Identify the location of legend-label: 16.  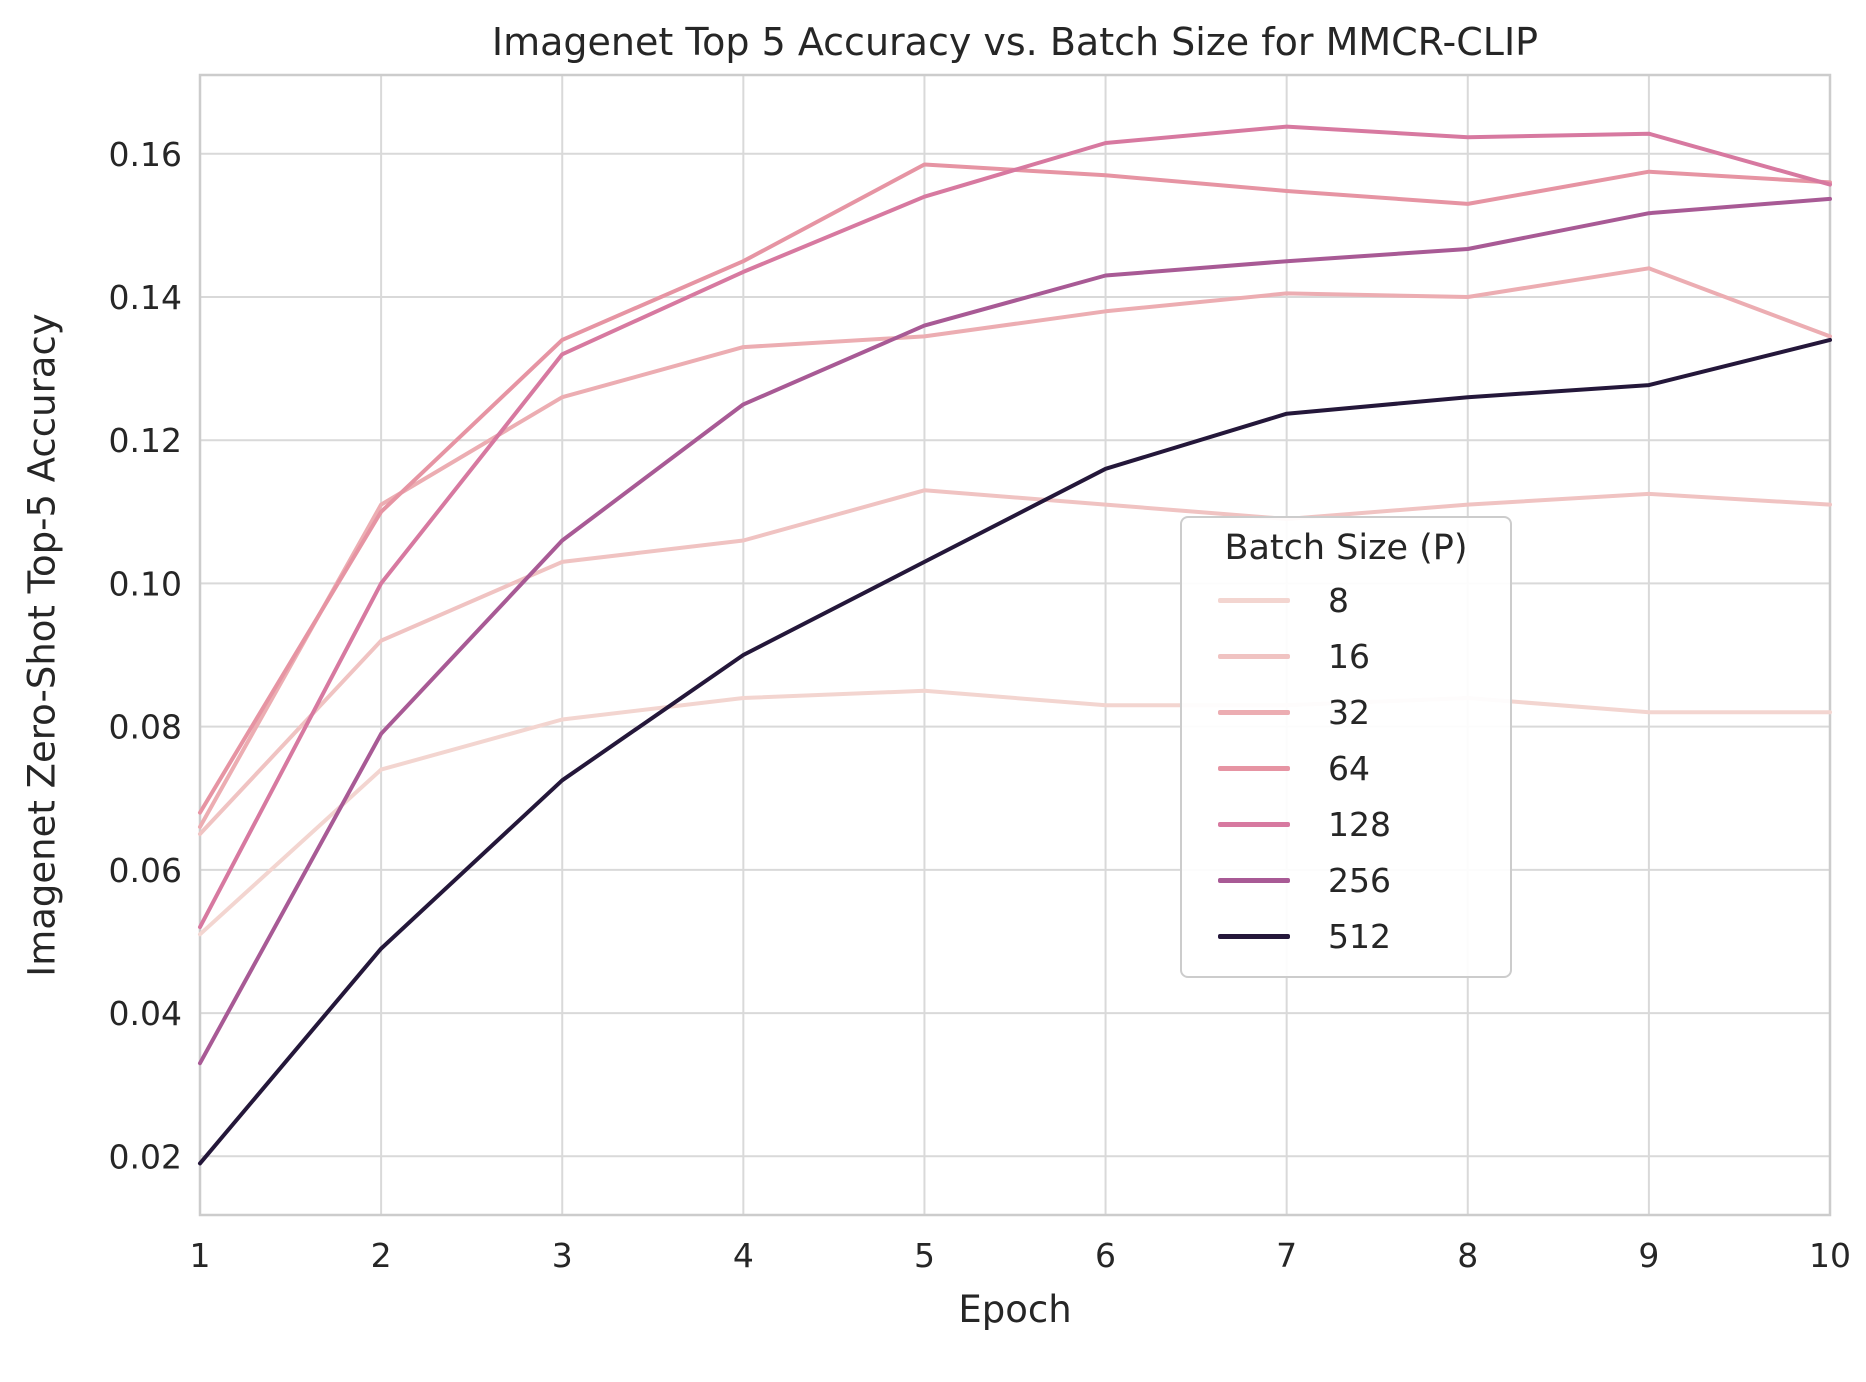
(1349, 656).